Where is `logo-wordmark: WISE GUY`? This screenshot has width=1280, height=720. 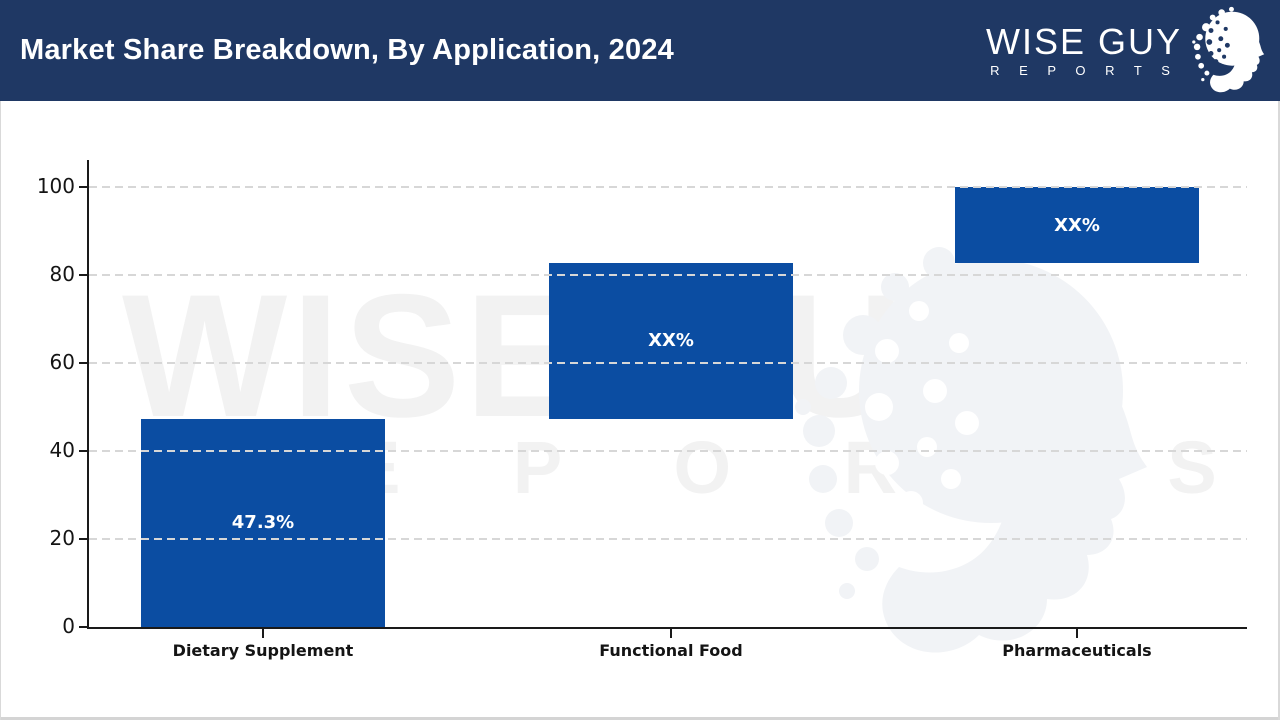
logo-wordmark: WISE GUY is located at coordinates (1083, 42).